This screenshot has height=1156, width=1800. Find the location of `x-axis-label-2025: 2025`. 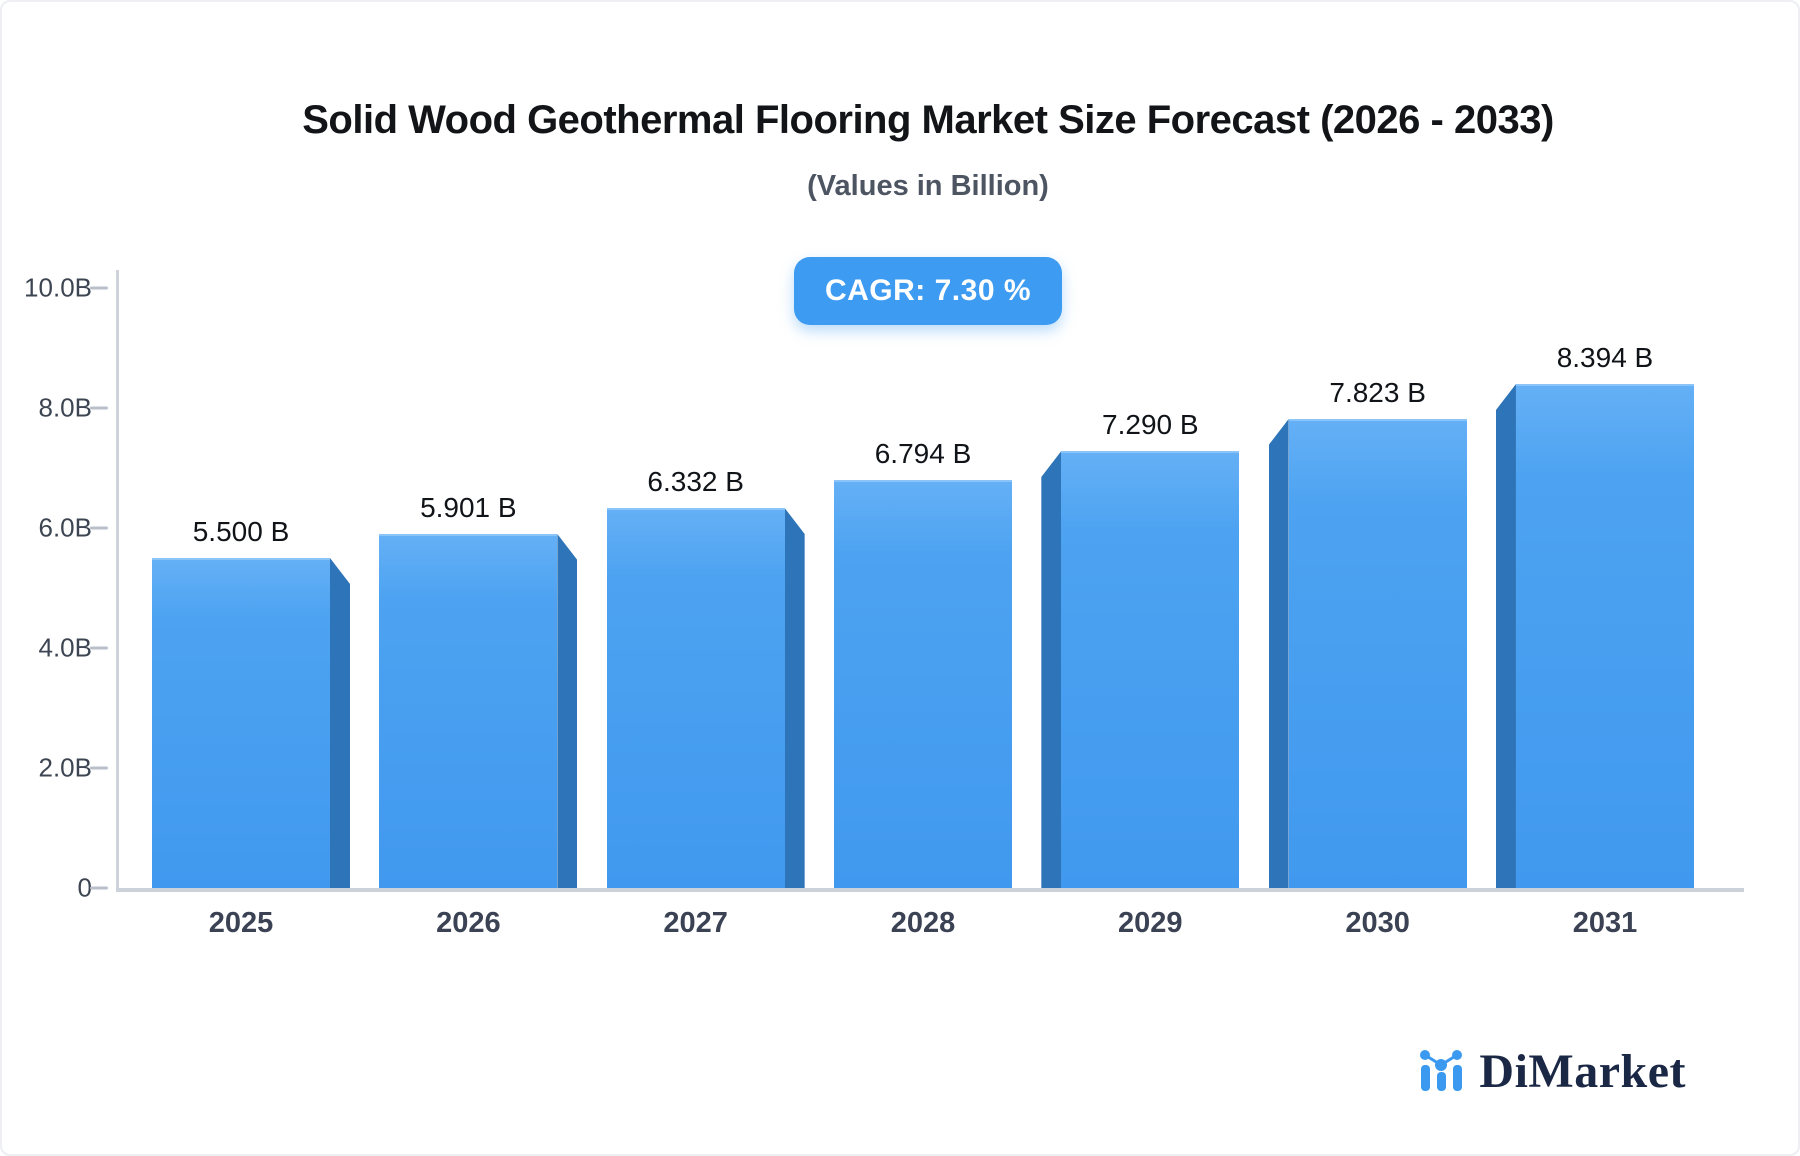

x-axis-label-2025: 2025 is located at coordinates (241, 923).